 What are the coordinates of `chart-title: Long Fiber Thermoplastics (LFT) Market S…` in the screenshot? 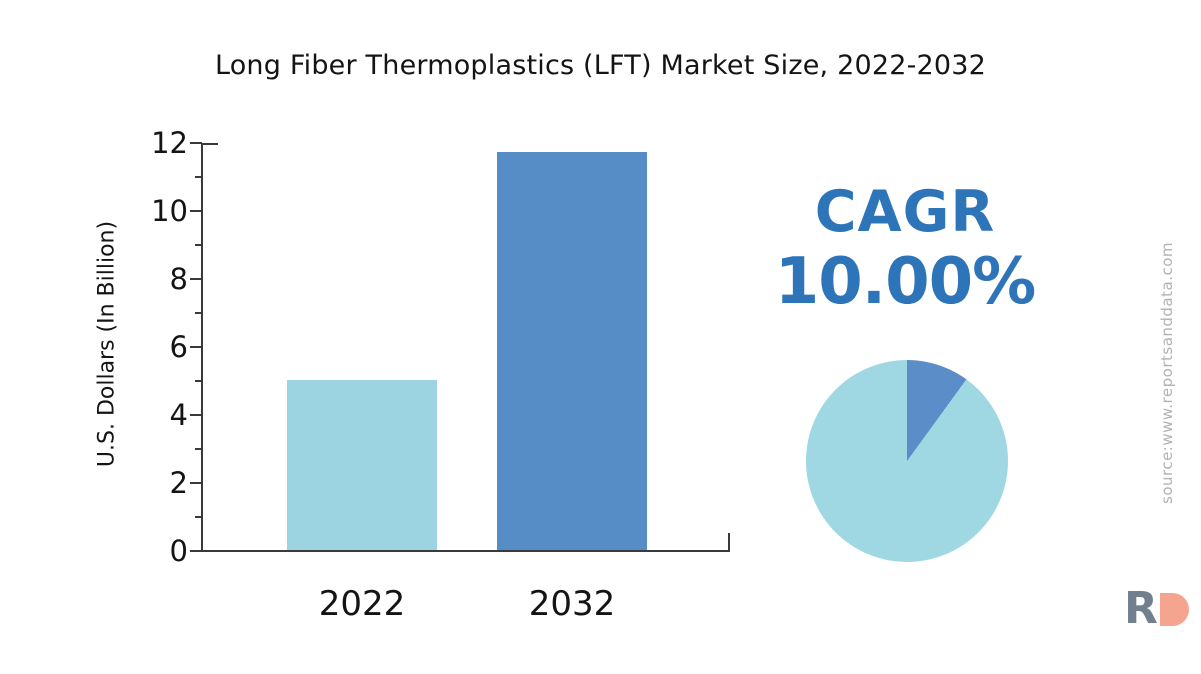 It's located at (600, 65).